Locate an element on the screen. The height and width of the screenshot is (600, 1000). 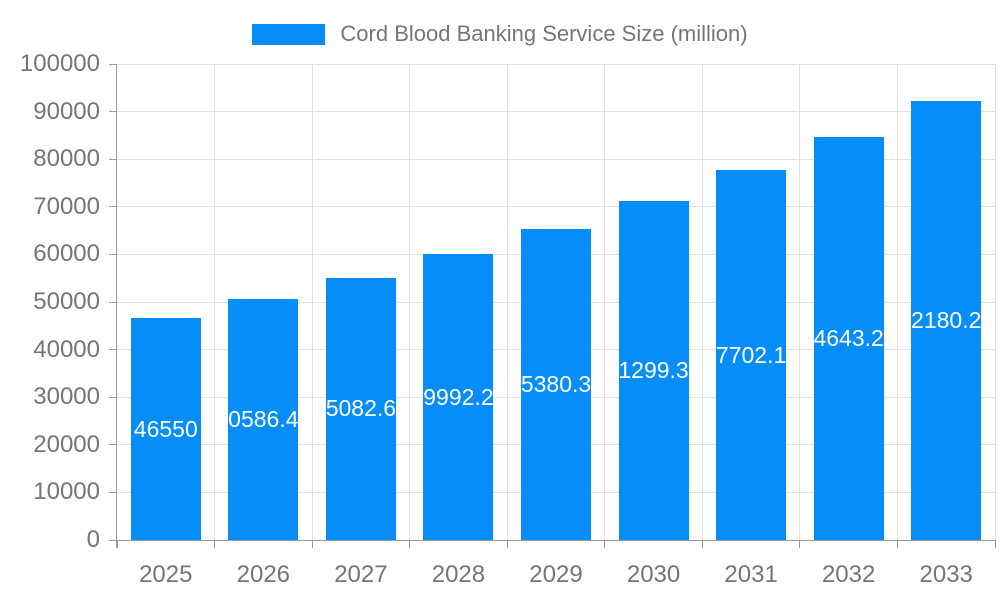
bar-value-label: 46550 is located at coordinates (165, 428).